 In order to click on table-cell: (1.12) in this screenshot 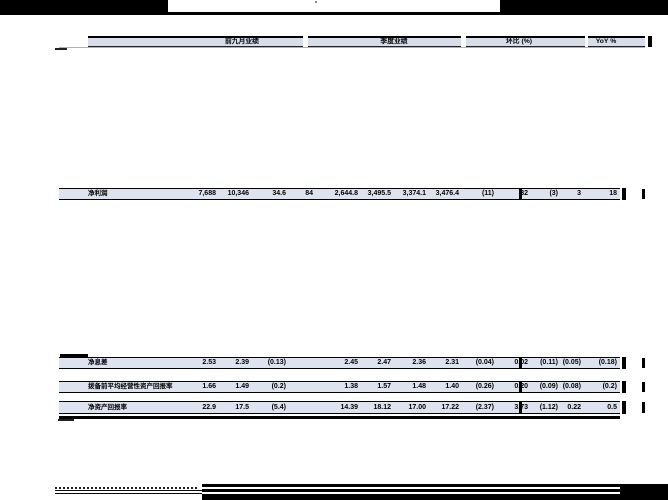, I will do `click(548, 407)`.